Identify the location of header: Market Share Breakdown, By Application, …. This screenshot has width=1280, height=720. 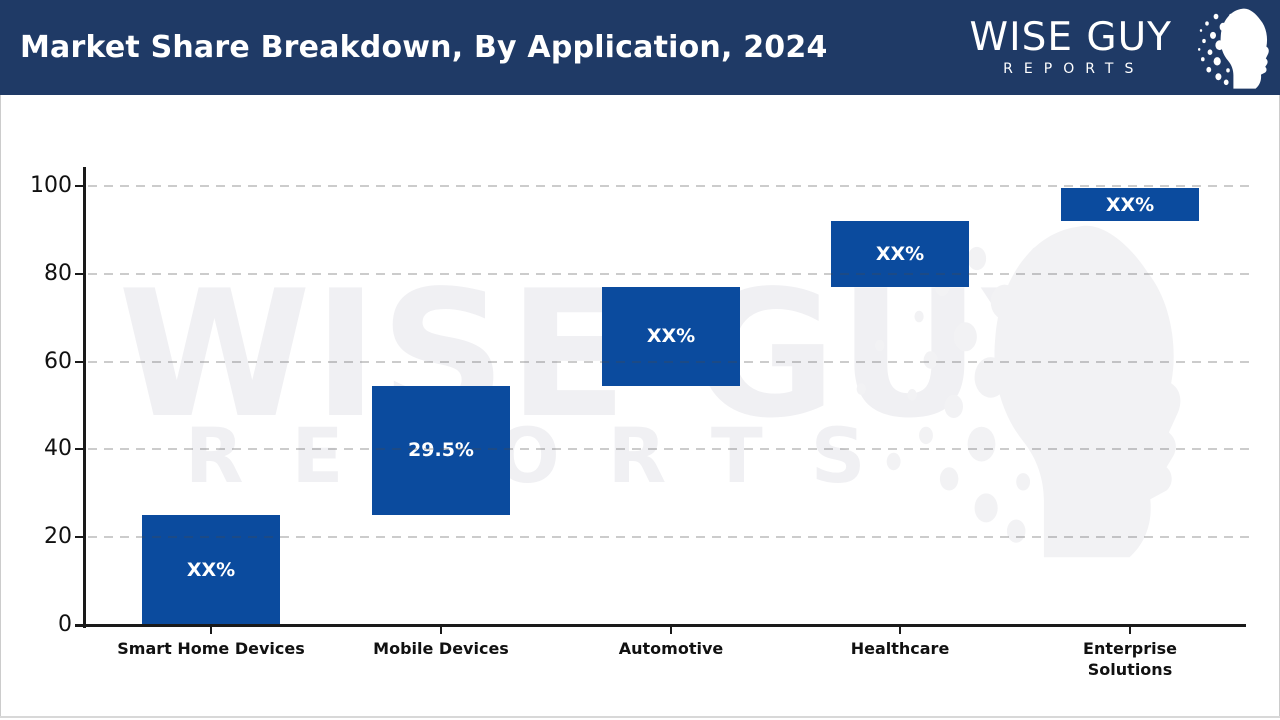
(640, 47).